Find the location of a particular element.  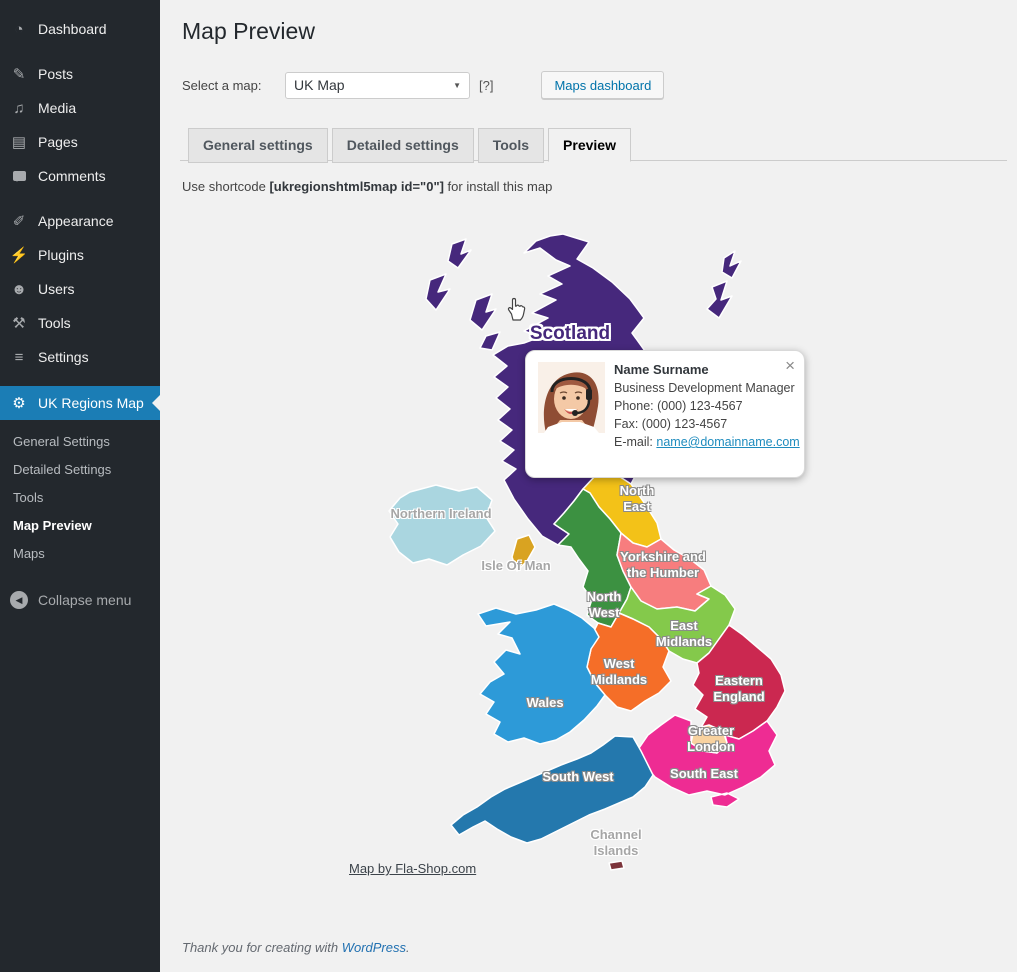

sidebar-item-dashboard: ◔ Dashboard is located at coordinates (80, 29).